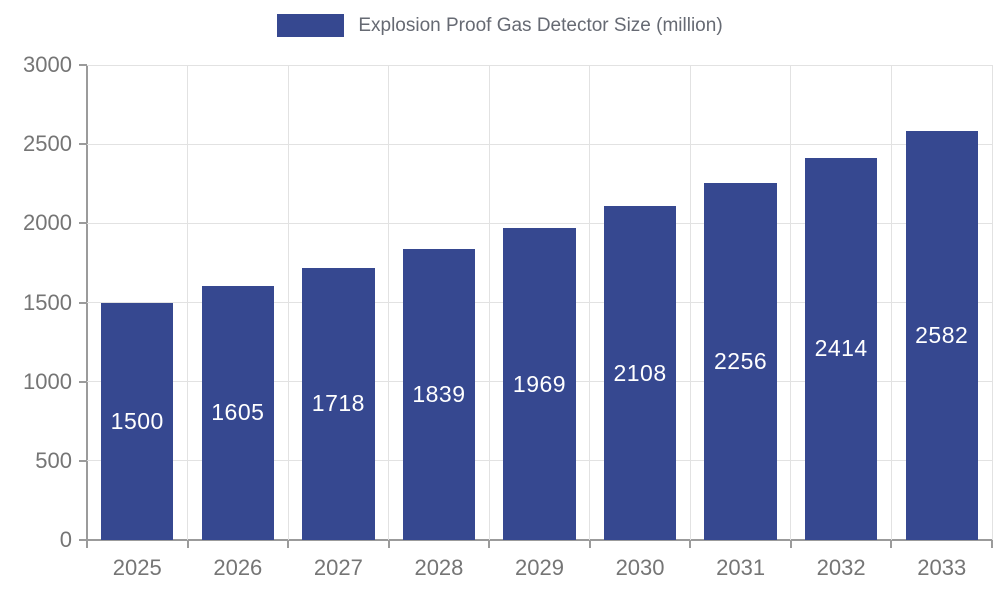 This screenshot has height=600, width=1000. What do you see at coordinates (841, 567) in the screenshot?
I see `x-tick-label-2032: 2032` at bounding box center [841, 567].